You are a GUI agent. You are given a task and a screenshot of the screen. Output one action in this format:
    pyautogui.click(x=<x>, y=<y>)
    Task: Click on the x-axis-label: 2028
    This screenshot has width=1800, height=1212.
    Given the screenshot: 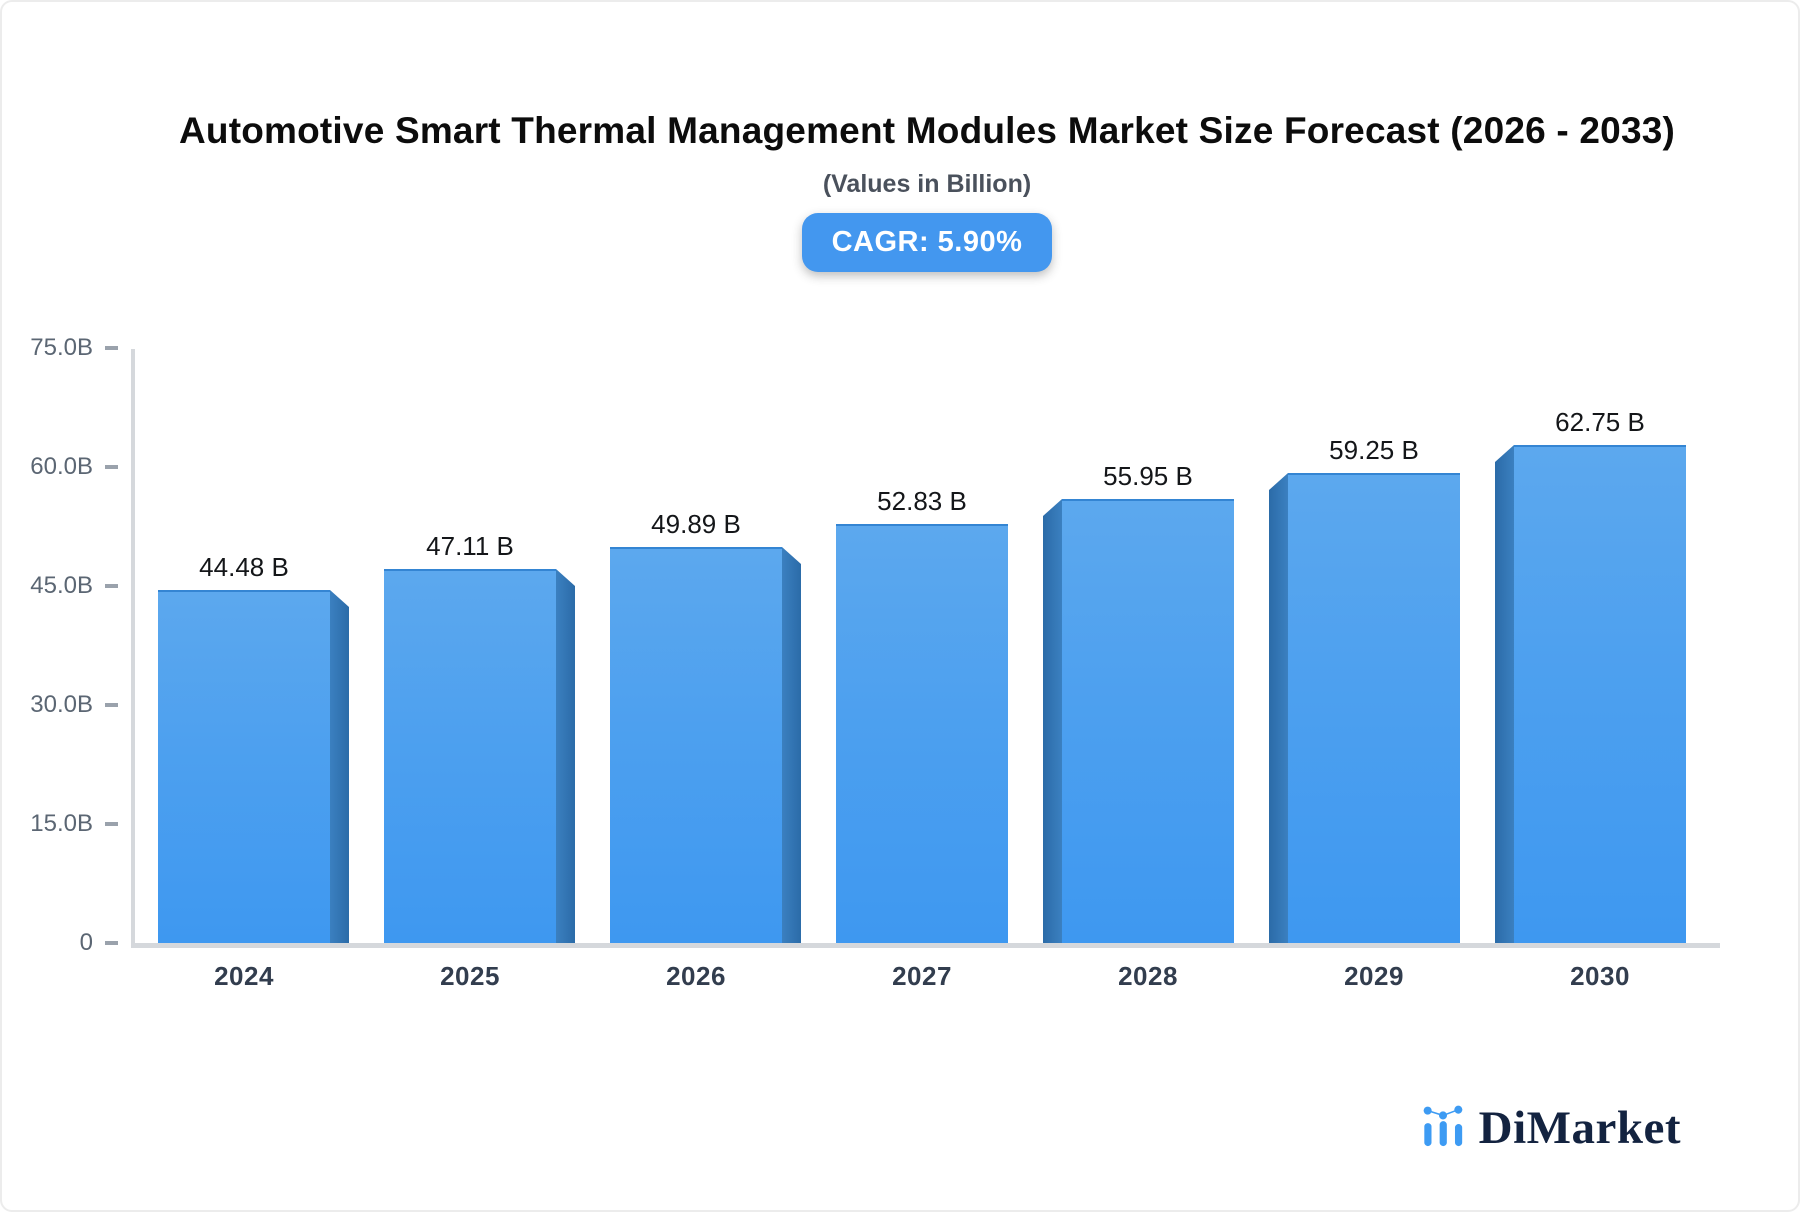 What is the action you would take?
    pyautogui.click(x=1148, y=976)
    